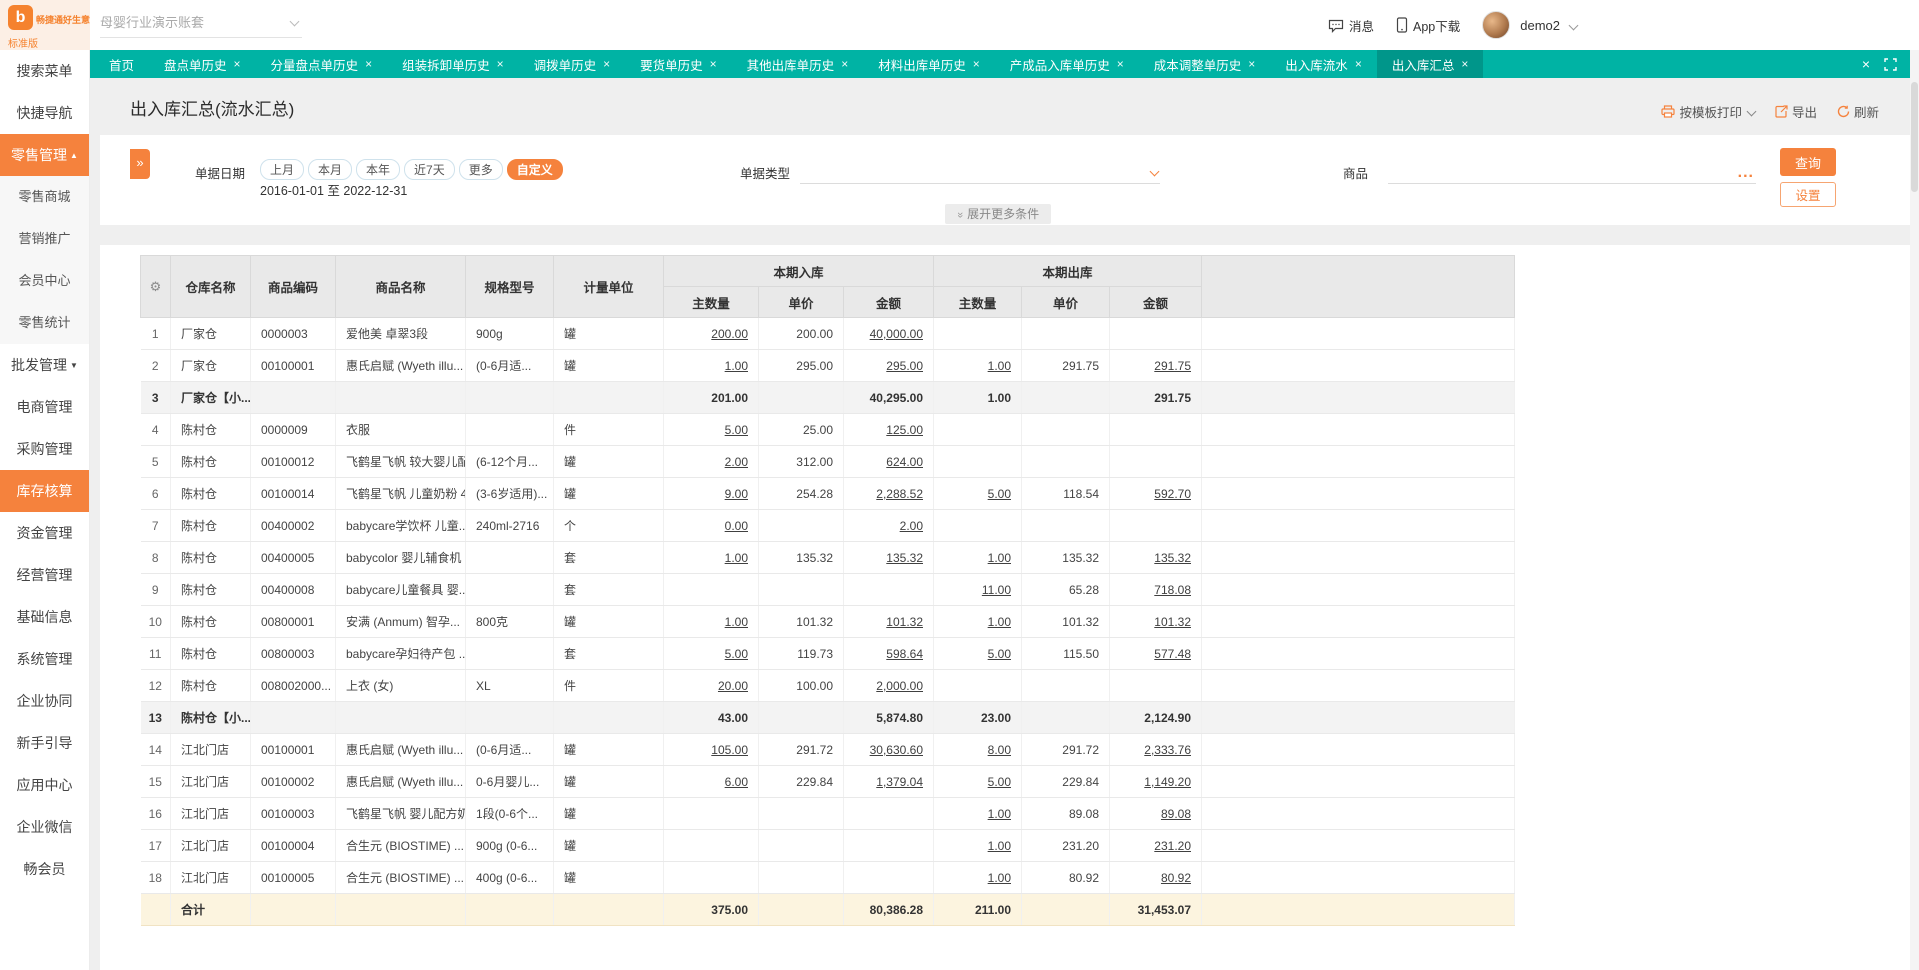 This screenshot has width=1919, height=970. What do you see at coordinates (44, 449) in the screenshot?
I see `sidebar-item-10: 采购管理` at bounding box center [44, 449].